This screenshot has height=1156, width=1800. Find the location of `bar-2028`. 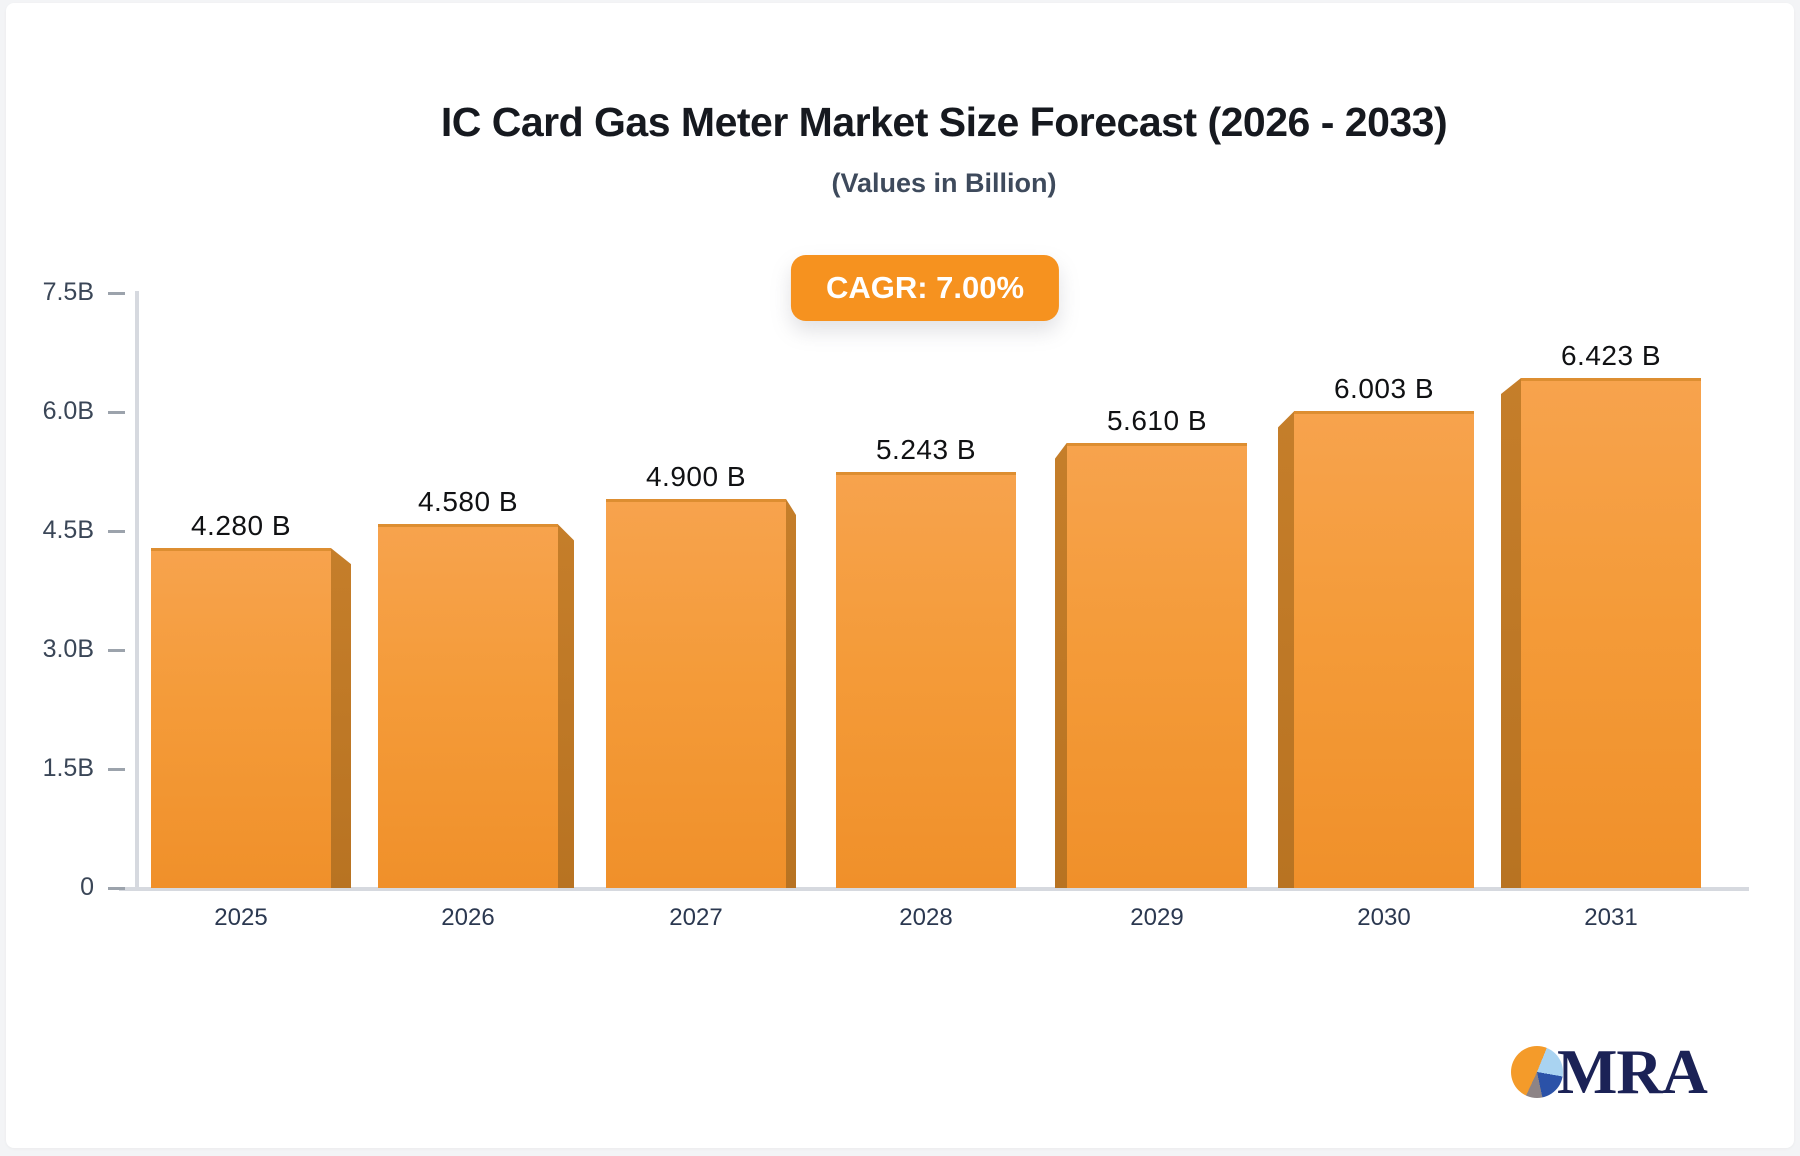

bar-2028 is located at coordinates (926, 679).